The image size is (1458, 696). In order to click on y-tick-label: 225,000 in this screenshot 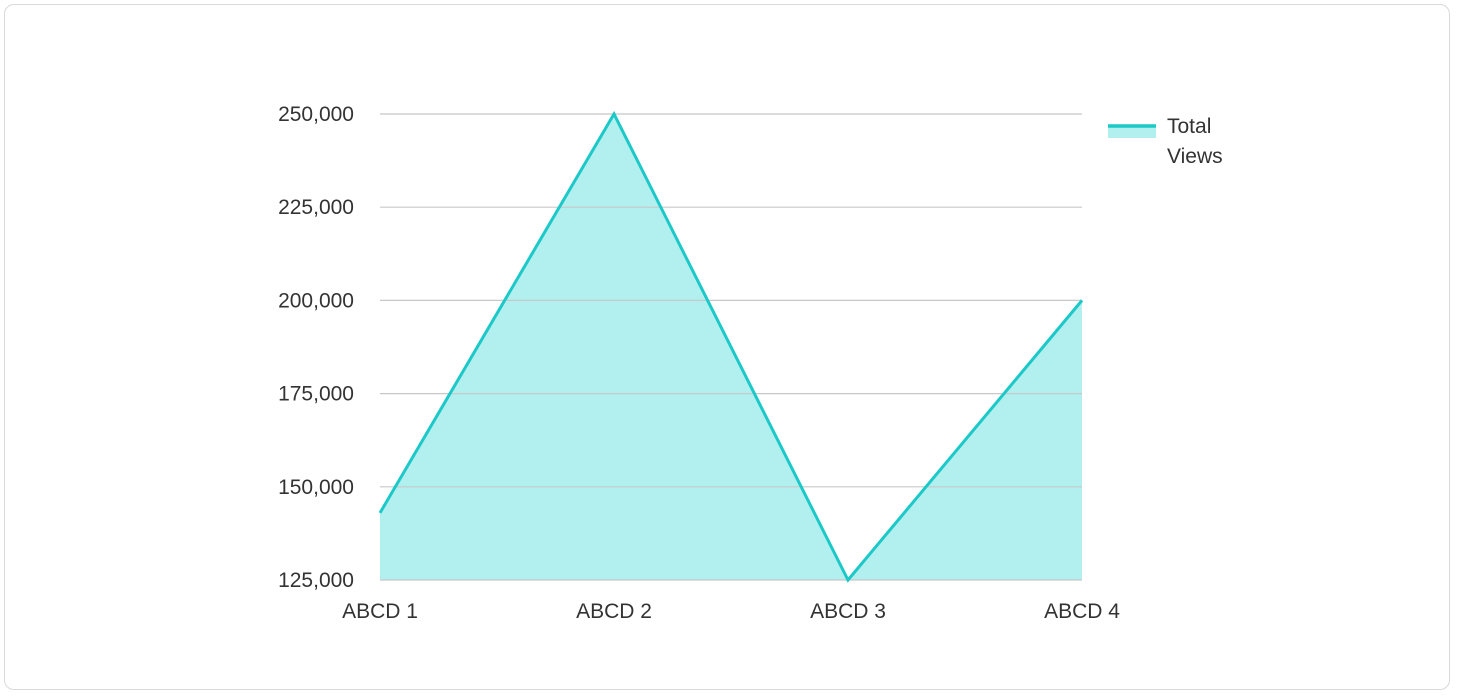, I will do `click(316, 207)`.